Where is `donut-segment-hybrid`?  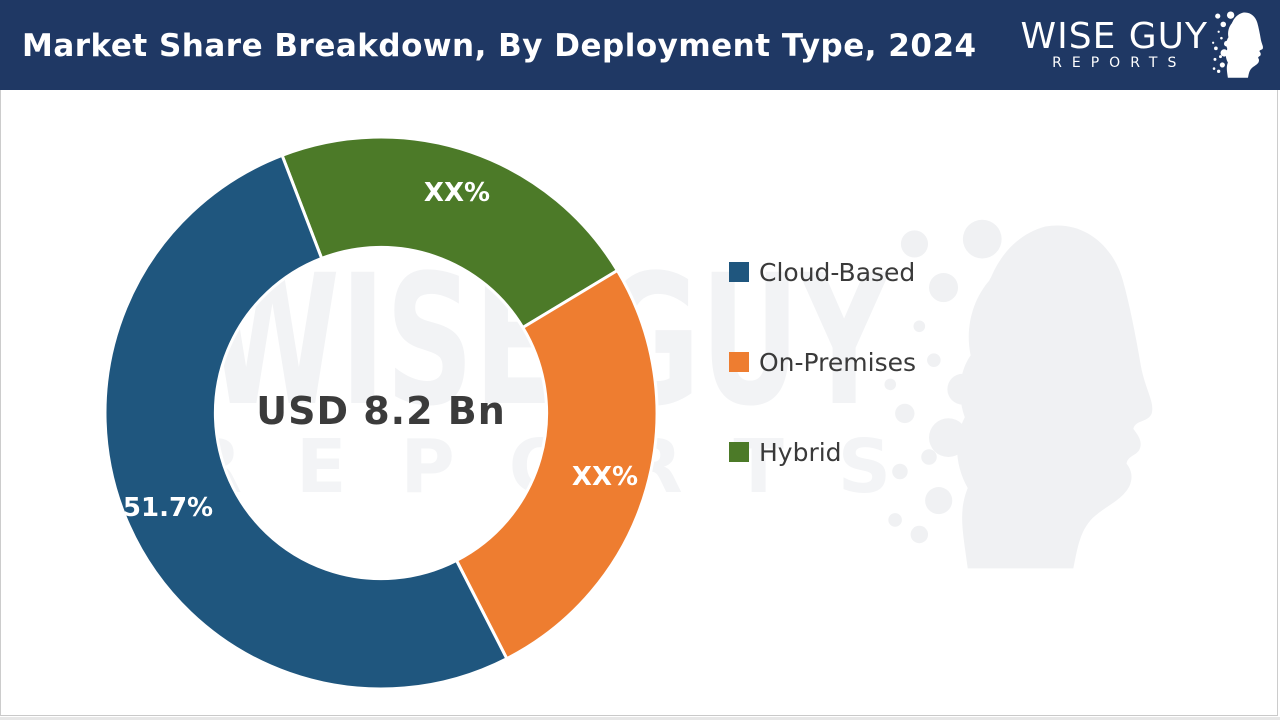
donut-segment-hybrid is located at coordinates (449, 232).